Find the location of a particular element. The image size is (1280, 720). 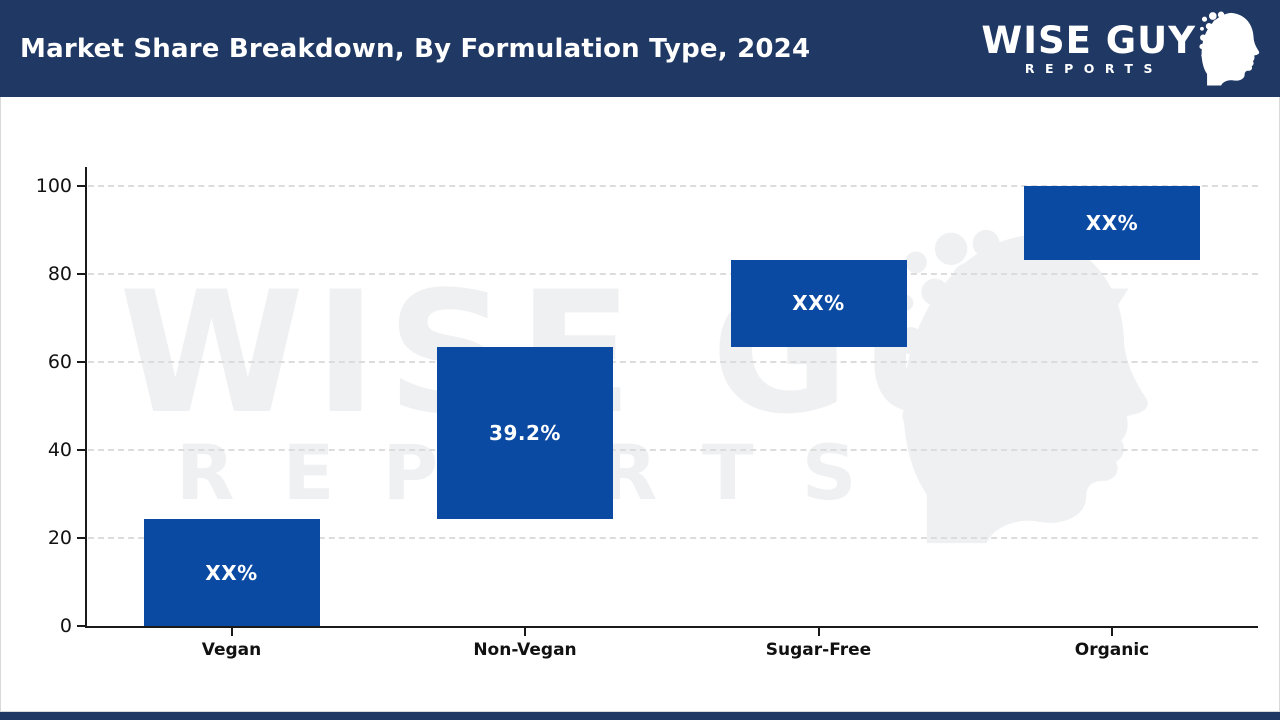

wiseguy-logo: WISE GUY REPORTS is located at coordinates (1121, 48).